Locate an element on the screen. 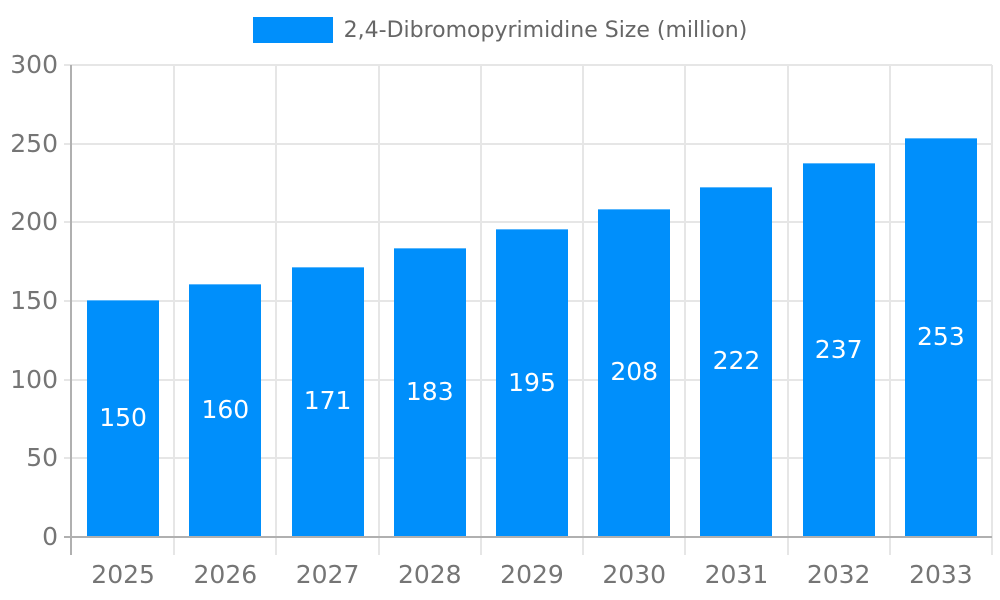  bar-2029: 195 is located at coordinates (532, 383).